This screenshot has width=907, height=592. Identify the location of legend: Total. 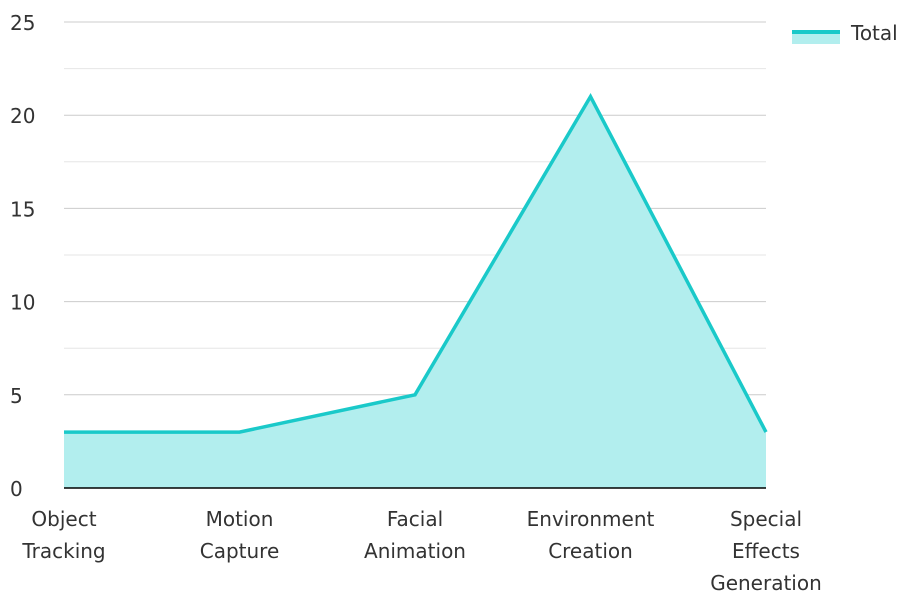
(845, 33).